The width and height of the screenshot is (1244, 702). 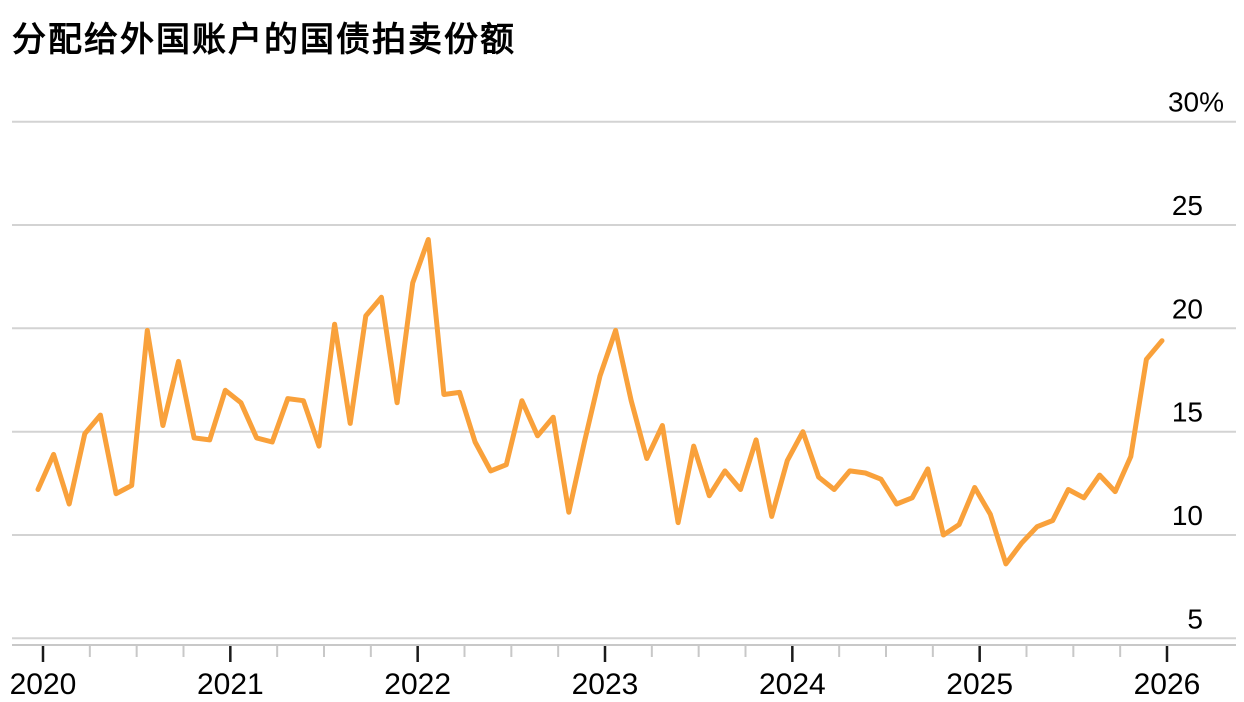 What do you see at coordinates (624, 653) in the screenshot?
I see `x-axis-group` at bounding box center [624, 653].